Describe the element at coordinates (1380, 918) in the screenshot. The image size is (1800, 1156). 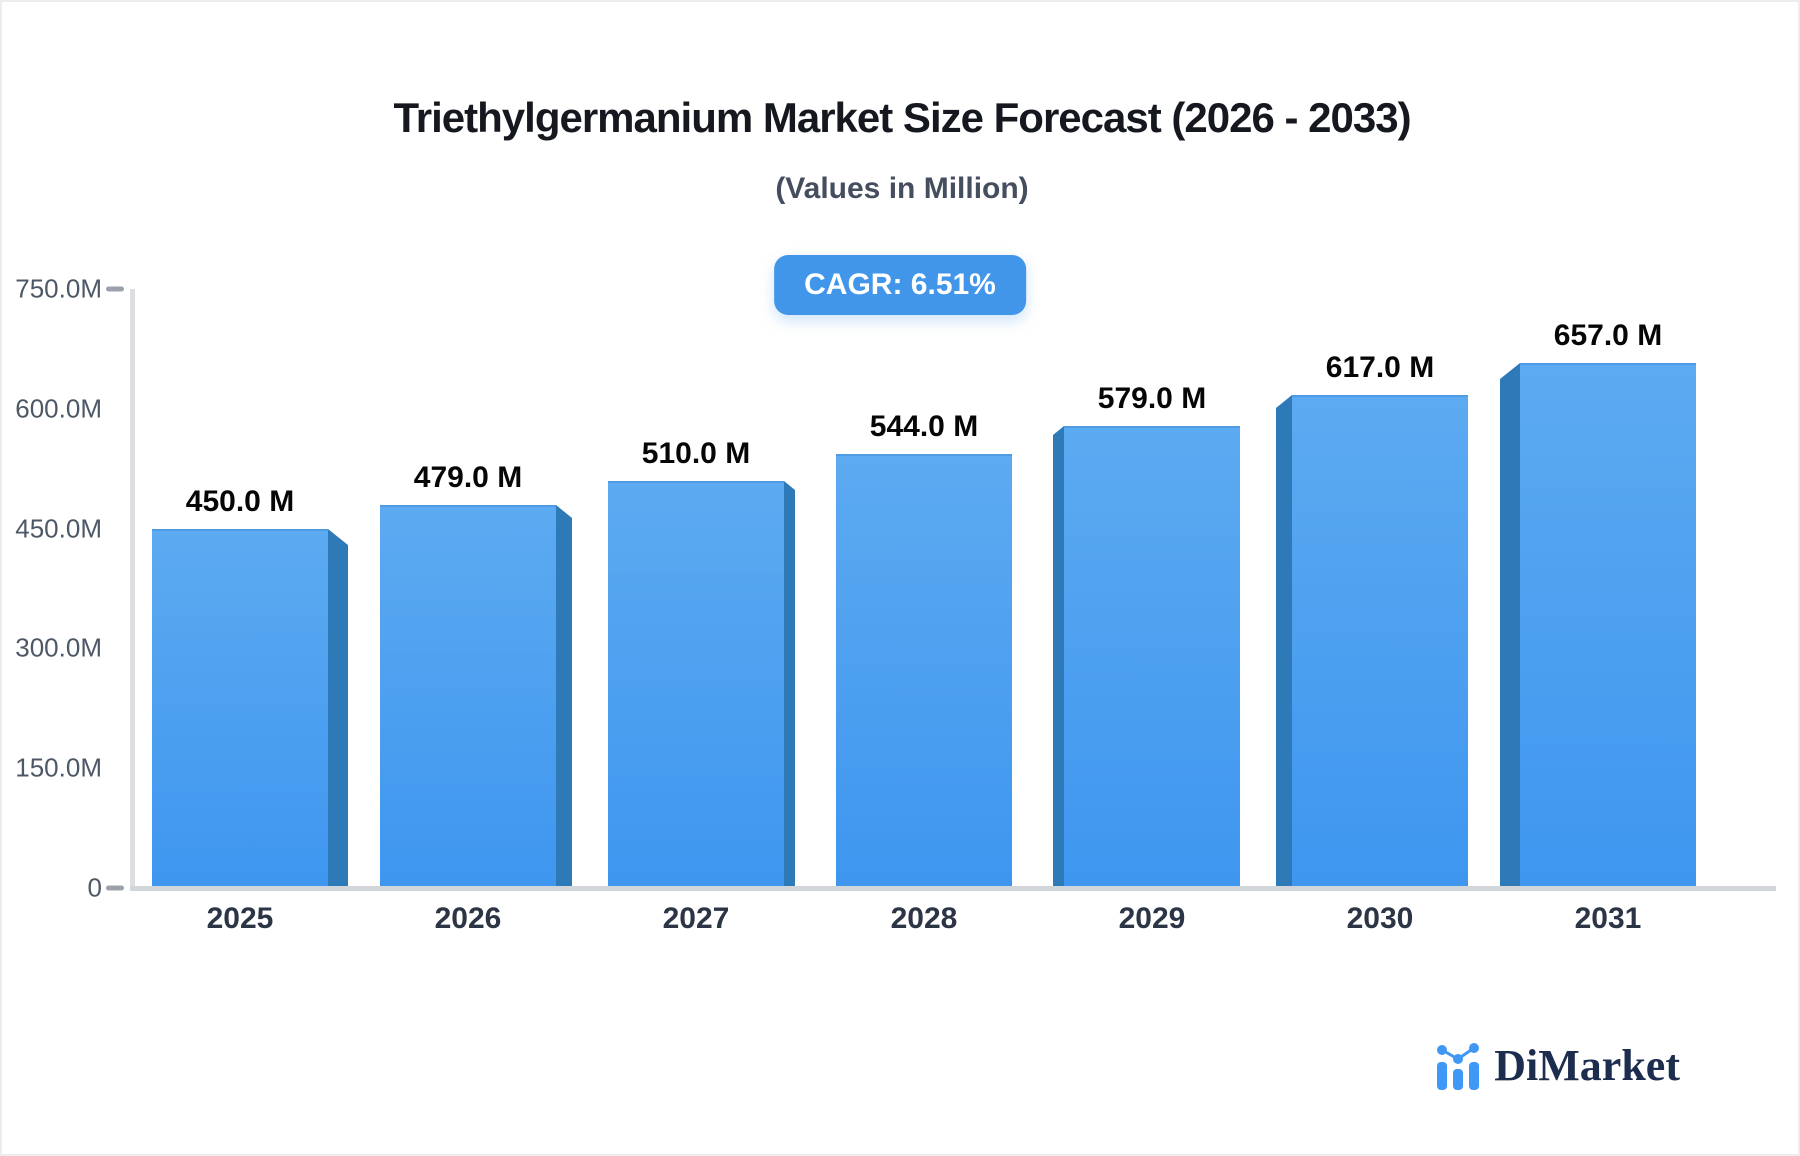
I see `x-axis-label: 2030` at that location.